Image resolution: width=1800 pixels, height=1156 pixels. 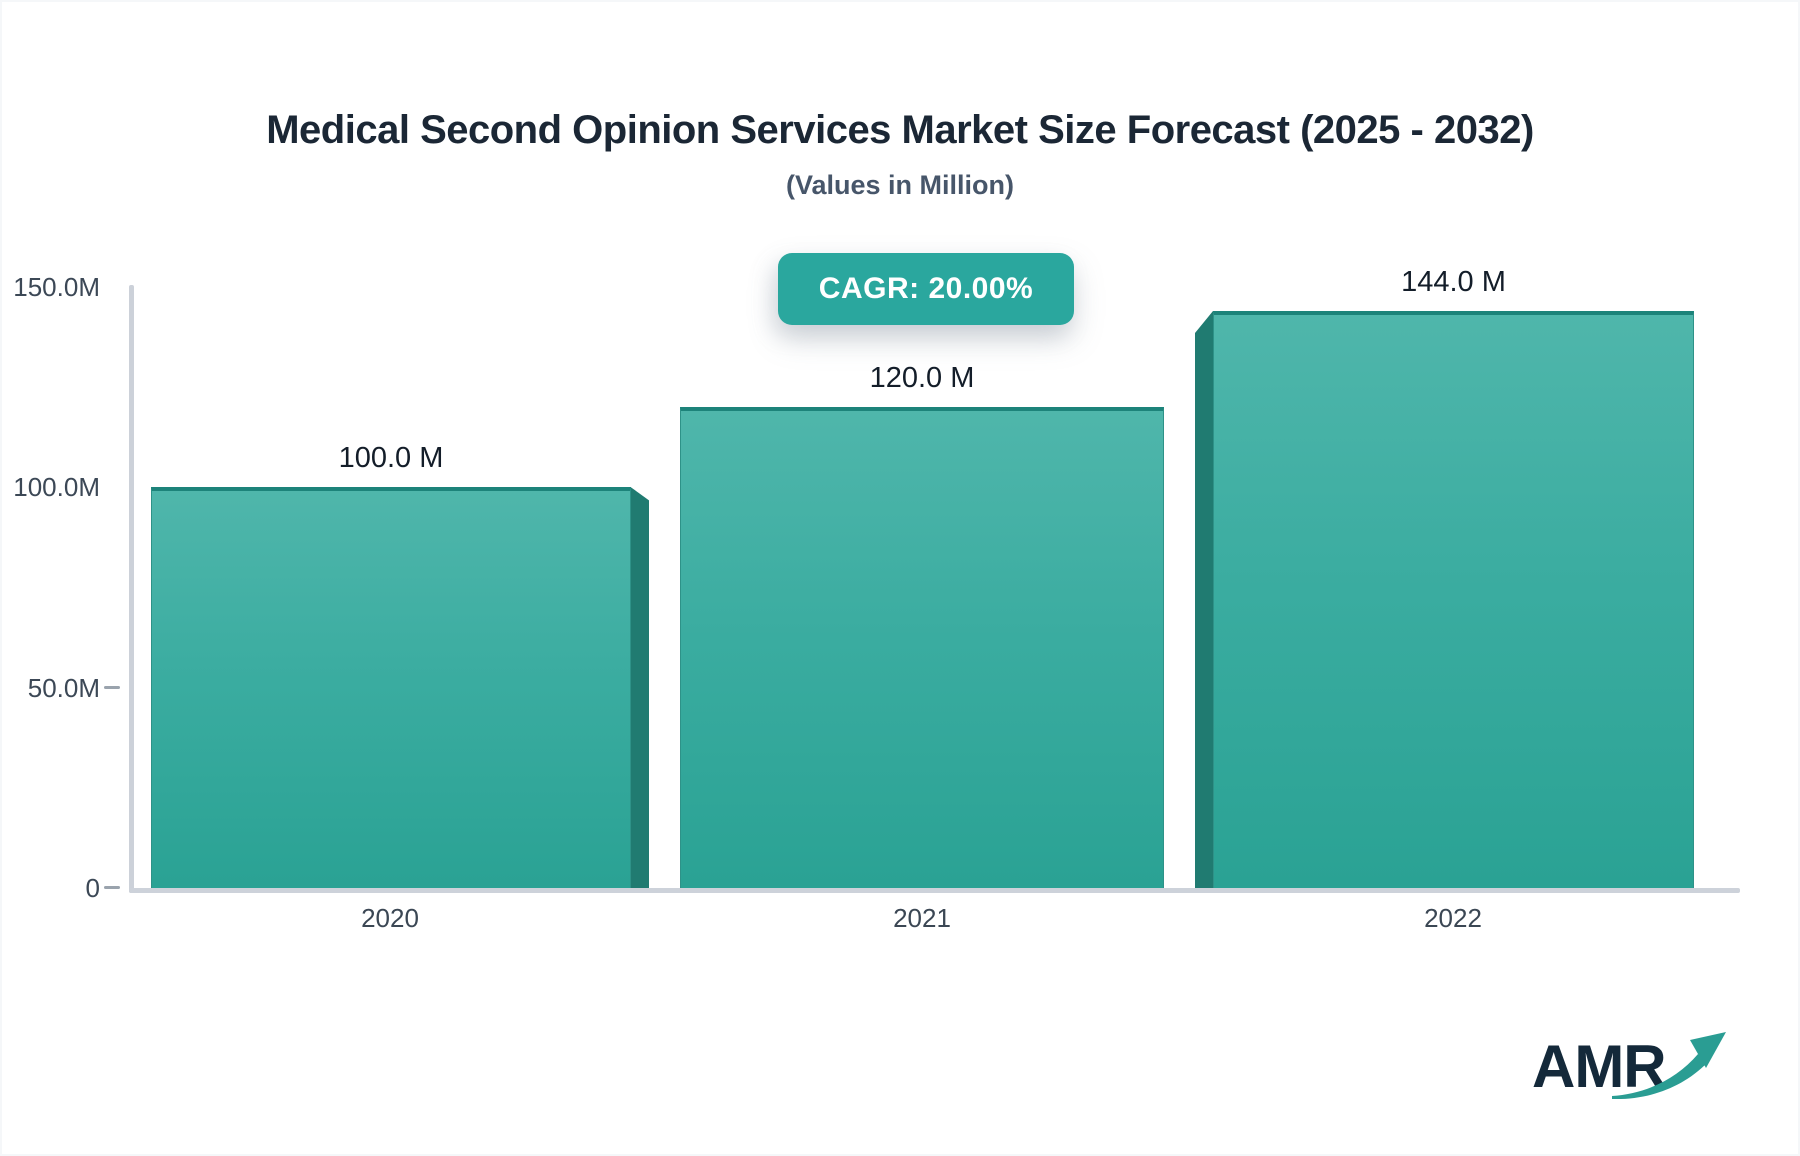 What do you see at coordinates (112, 687) in the screenshot?
I see `y-tick-mark-50.0M` at bounding box center [112, 687].